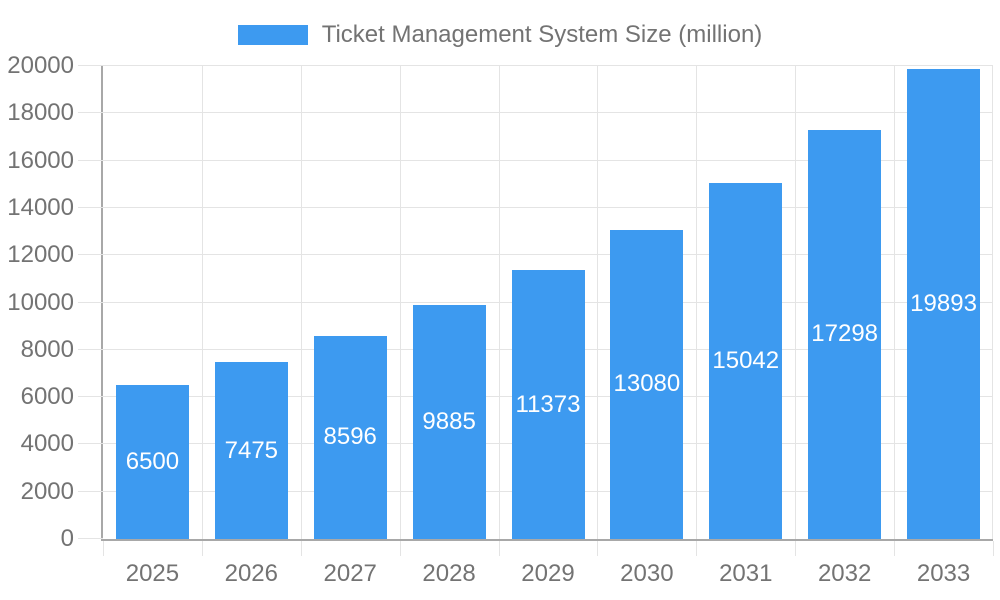  I want to click on bar-value-label: 6500, so click(152, 462).